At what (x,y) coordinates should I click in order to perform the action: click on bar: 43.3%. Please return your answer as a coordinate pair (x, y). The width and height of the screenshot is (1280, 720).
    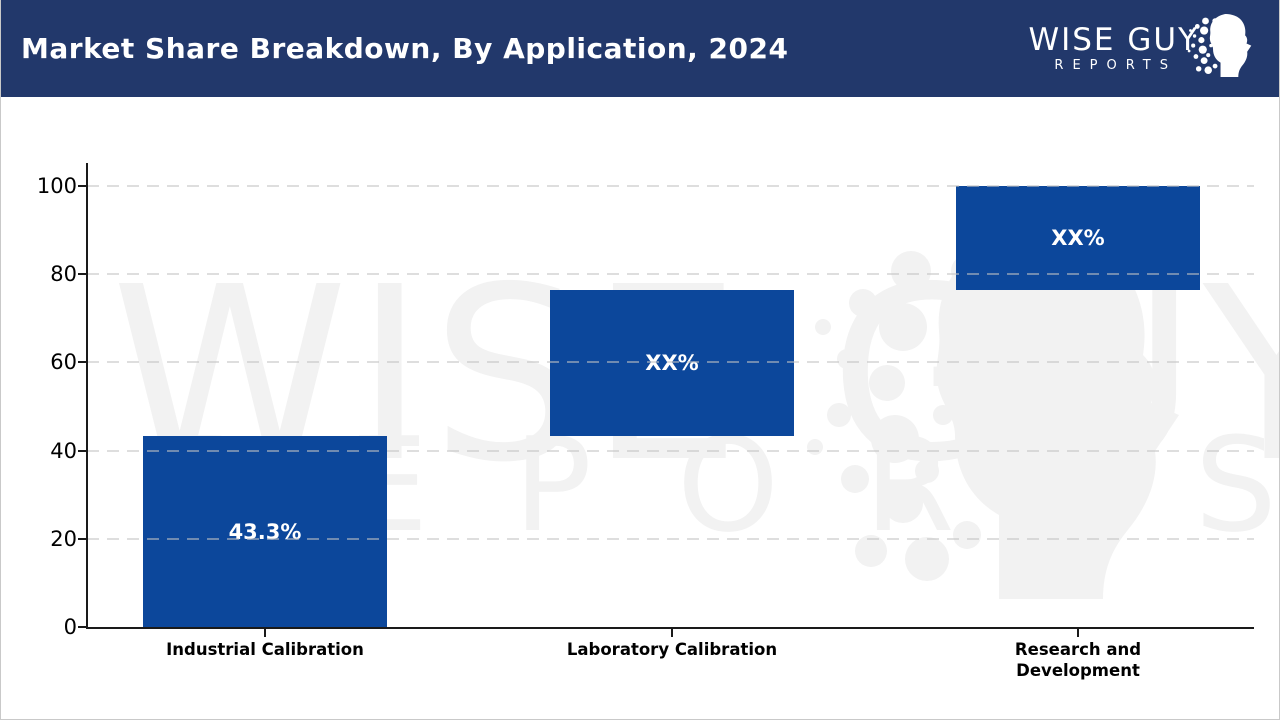
    Looking at the image, I should click on (265, 531).